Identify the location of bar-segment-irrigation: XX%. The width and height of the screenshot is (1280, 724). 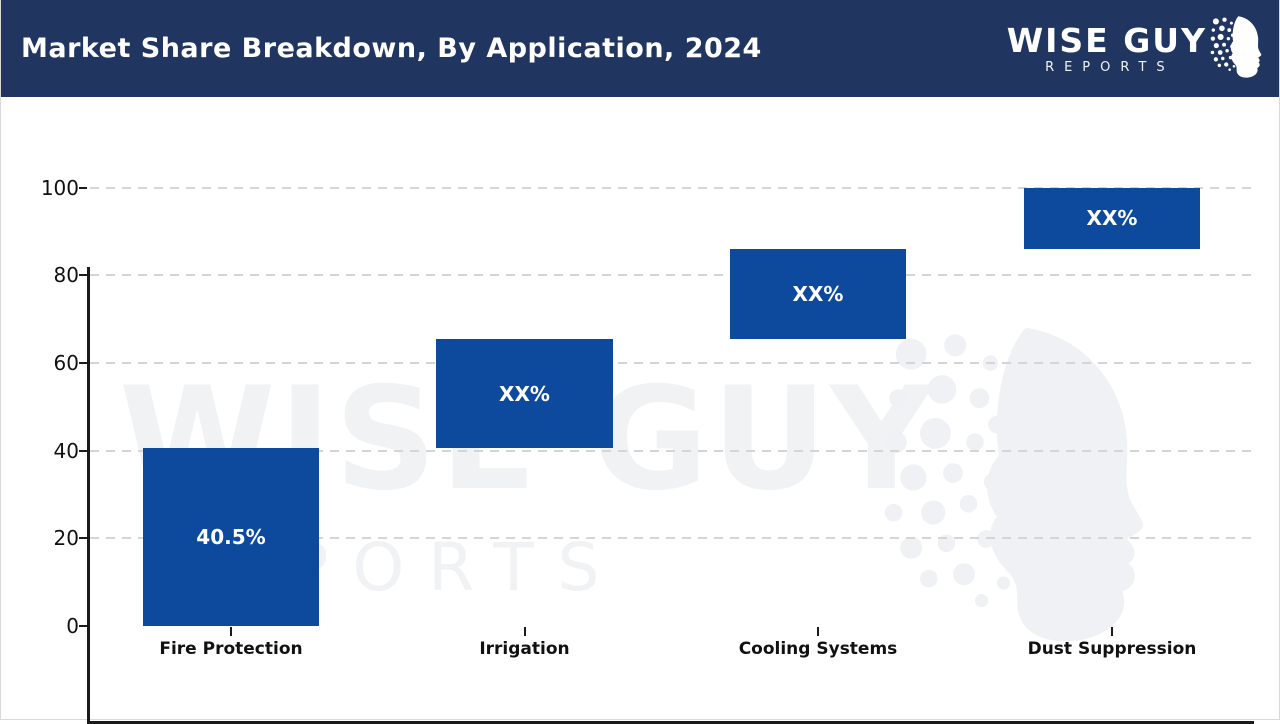
(524, 393).